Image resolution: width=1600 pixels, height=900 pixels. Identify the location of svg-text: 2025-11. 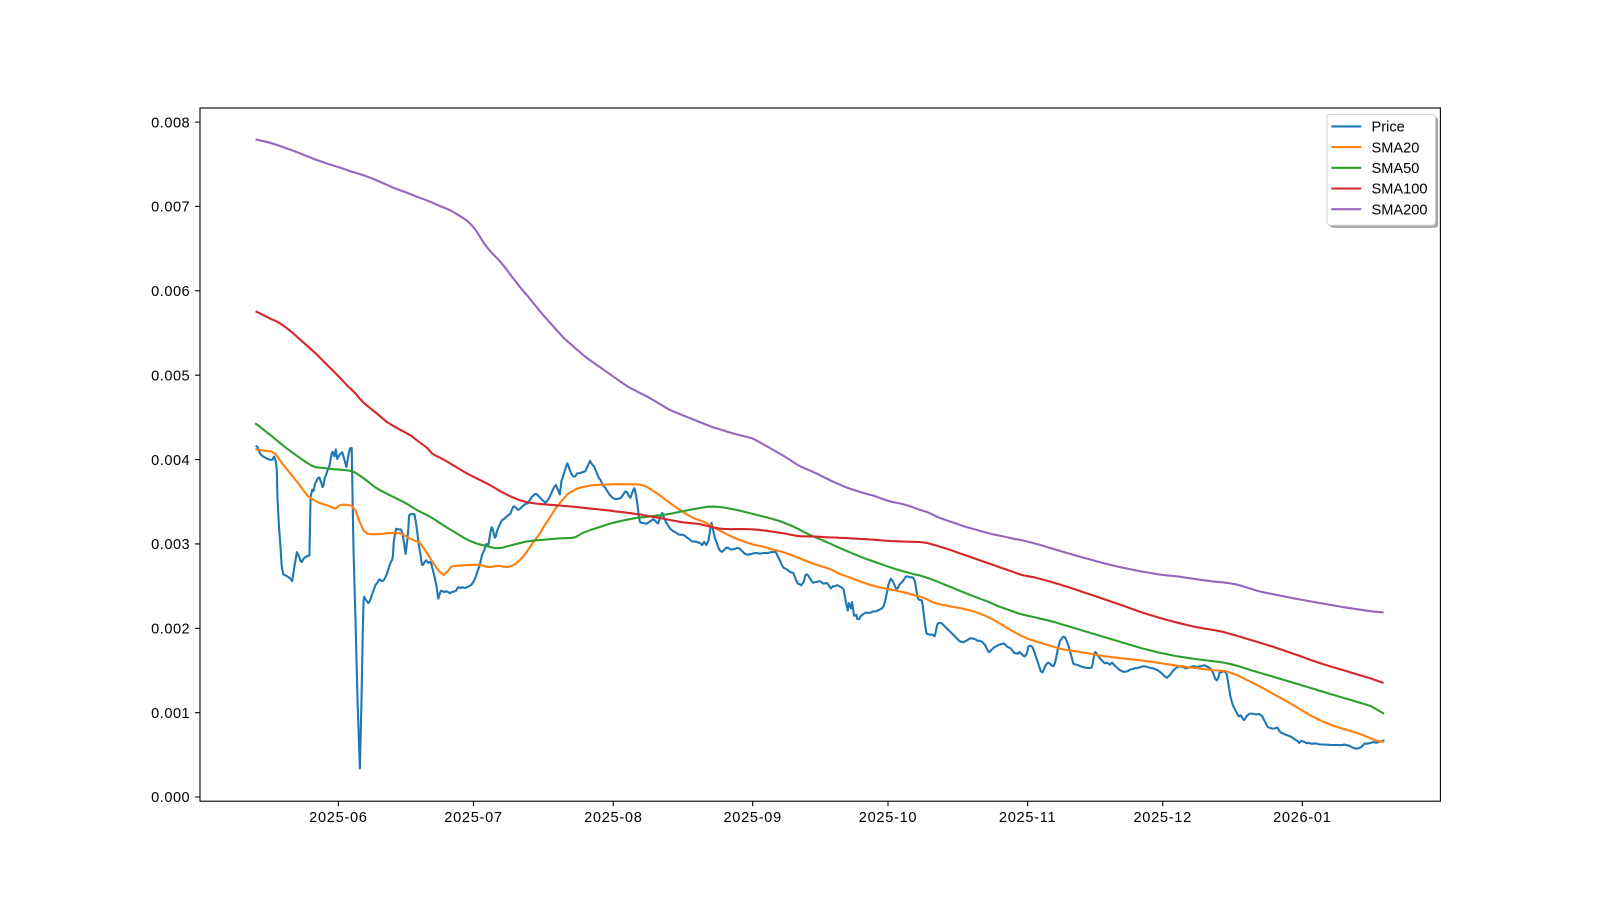
(1027, 818).